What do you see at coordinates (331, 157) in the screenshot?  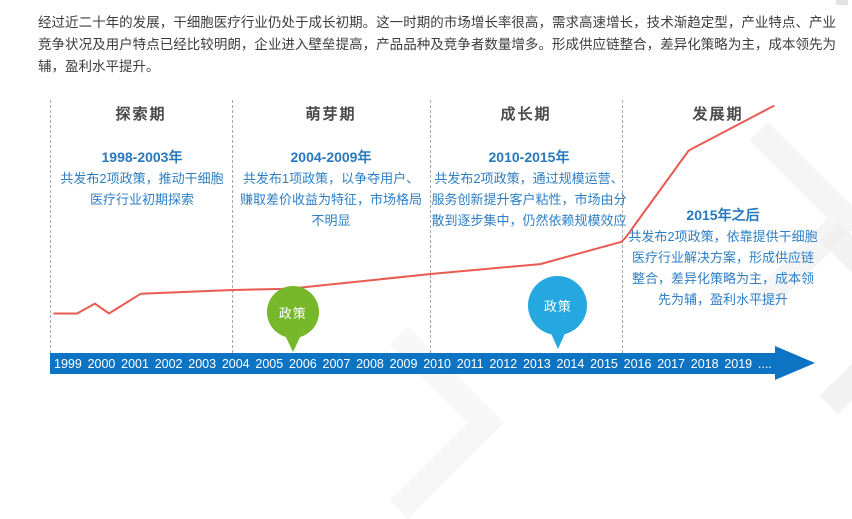 I see `phase-period: 2004-2009年` at bounding box center [331, 157].